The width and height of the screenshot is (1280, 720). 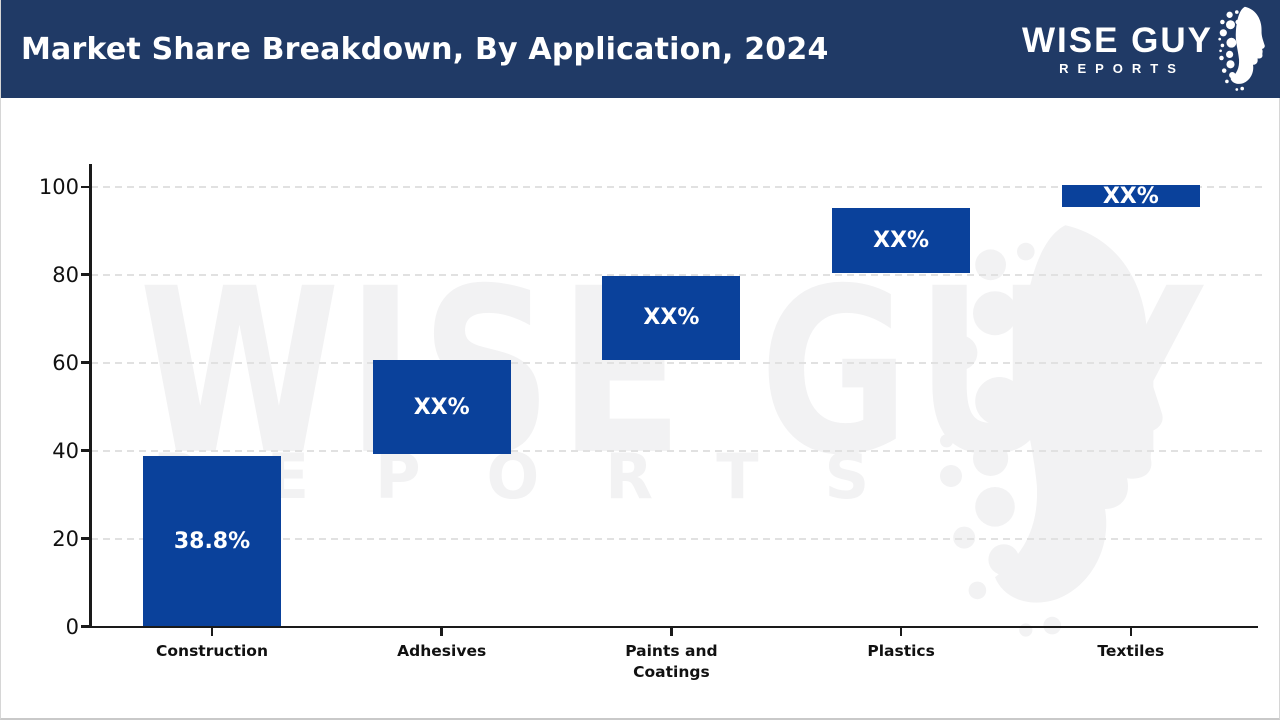 I want to click on logo-reports-text: REPORTS, so click(x=1122, y=68).